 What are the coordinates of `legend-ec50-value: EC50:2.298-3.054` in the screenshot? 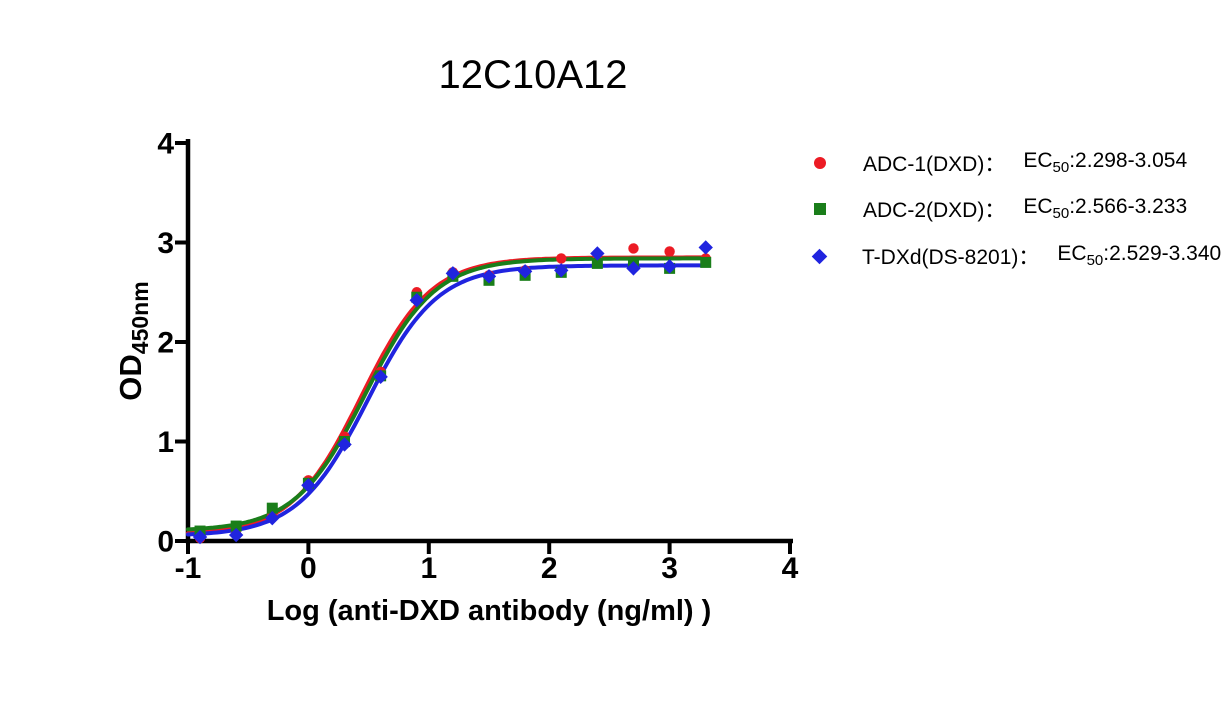 It's located at (1105, 162).